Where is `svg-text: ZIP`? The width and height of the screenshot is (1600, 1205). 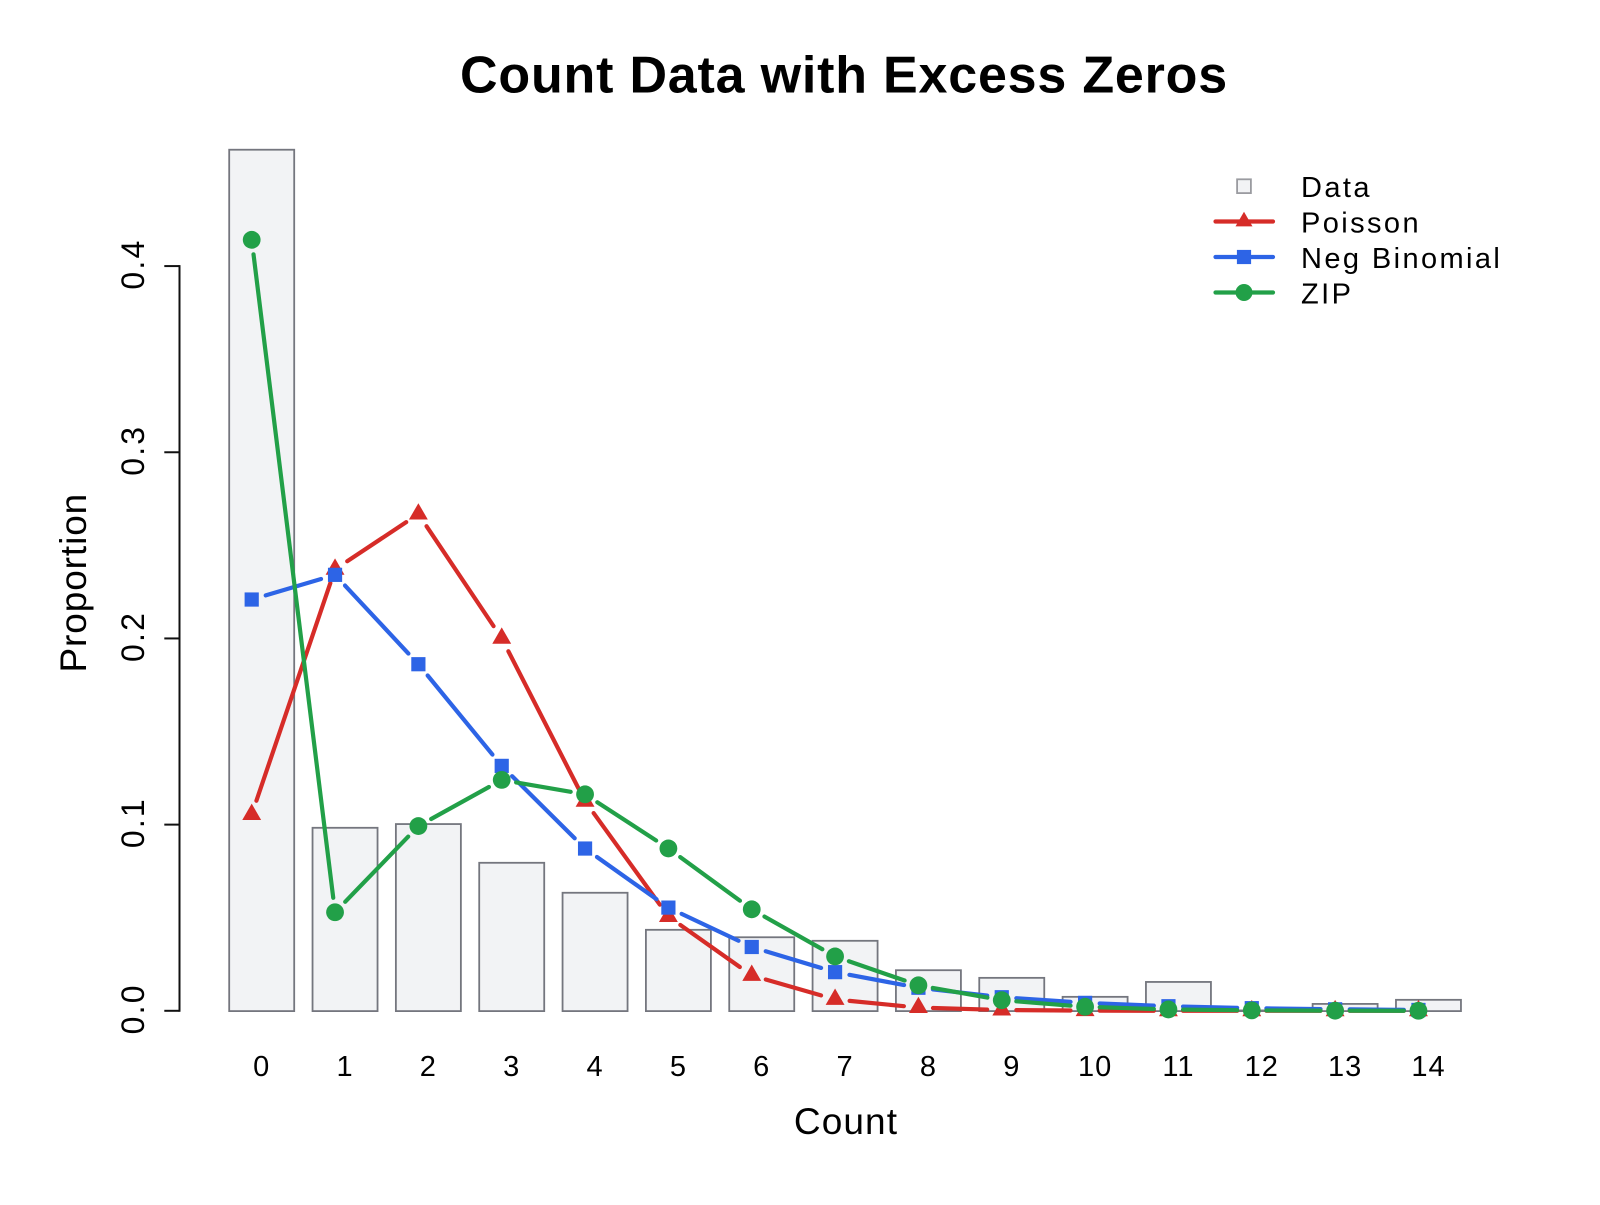
svg-text: ZIP is located at coordinates (1327, 294).